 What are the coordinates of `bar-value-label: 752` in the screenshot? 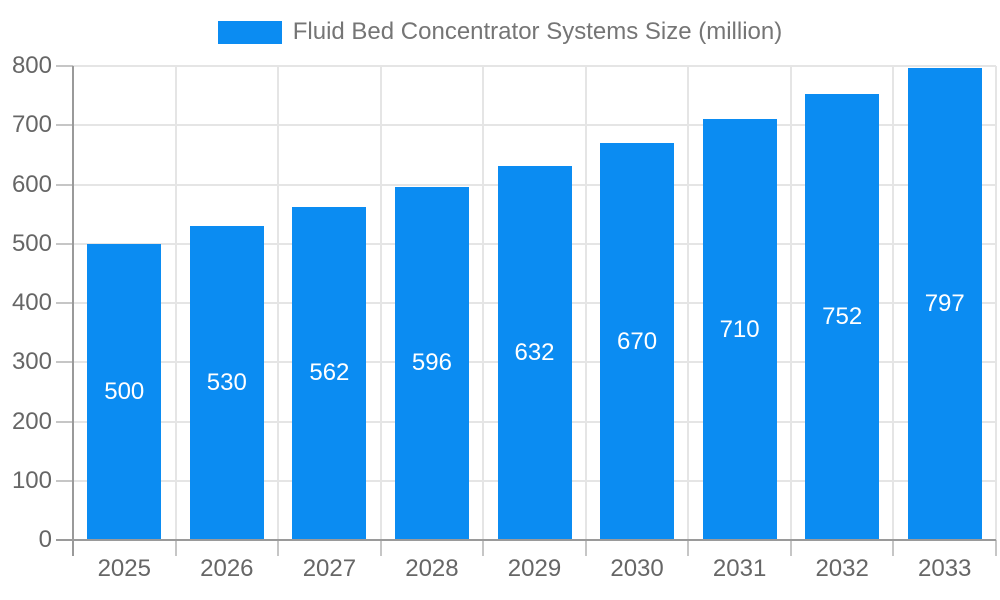 It's located at (842, 317).